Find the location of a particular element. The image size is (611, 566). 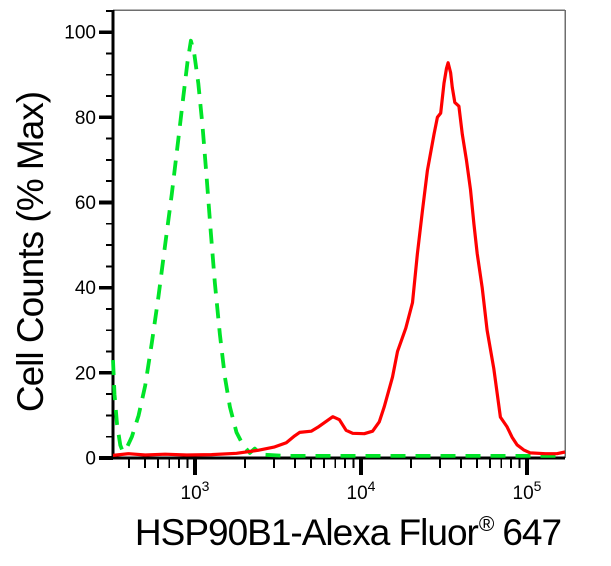

registered-trademark-icon: ® is located at coordinates (486, 524).